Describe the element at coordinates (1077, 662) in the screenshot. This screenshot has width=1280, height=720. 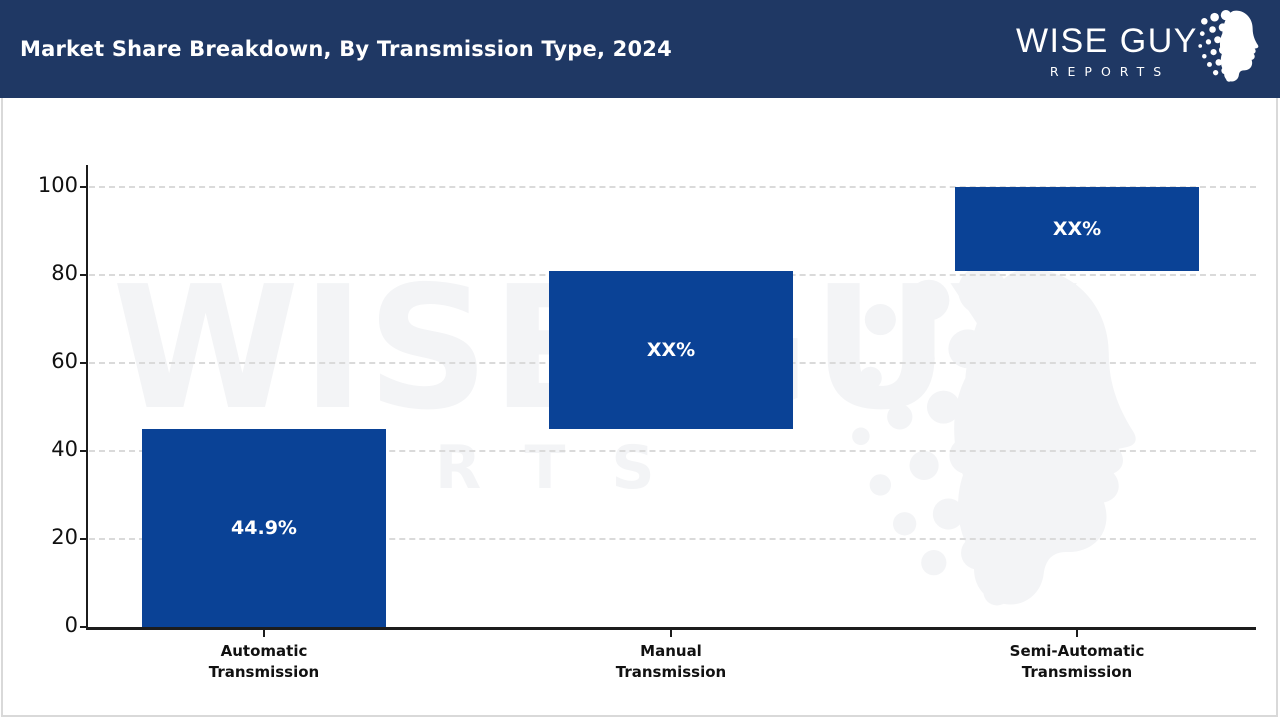
I see `x-category-label-3: Semi-Automatic Transmission` at that location.